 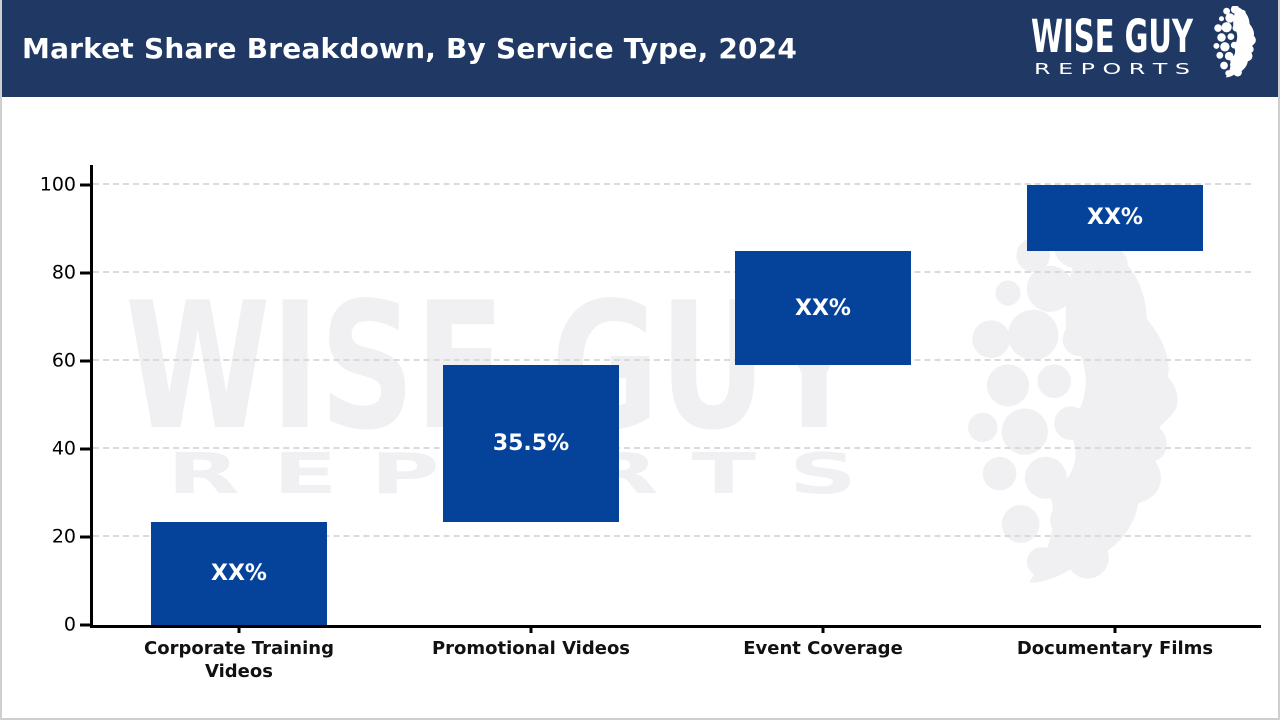 What do you see at coordinates (63, 536) in the screenshot?
I see `y-tick-label: 20` at bounding box center [63, 536].